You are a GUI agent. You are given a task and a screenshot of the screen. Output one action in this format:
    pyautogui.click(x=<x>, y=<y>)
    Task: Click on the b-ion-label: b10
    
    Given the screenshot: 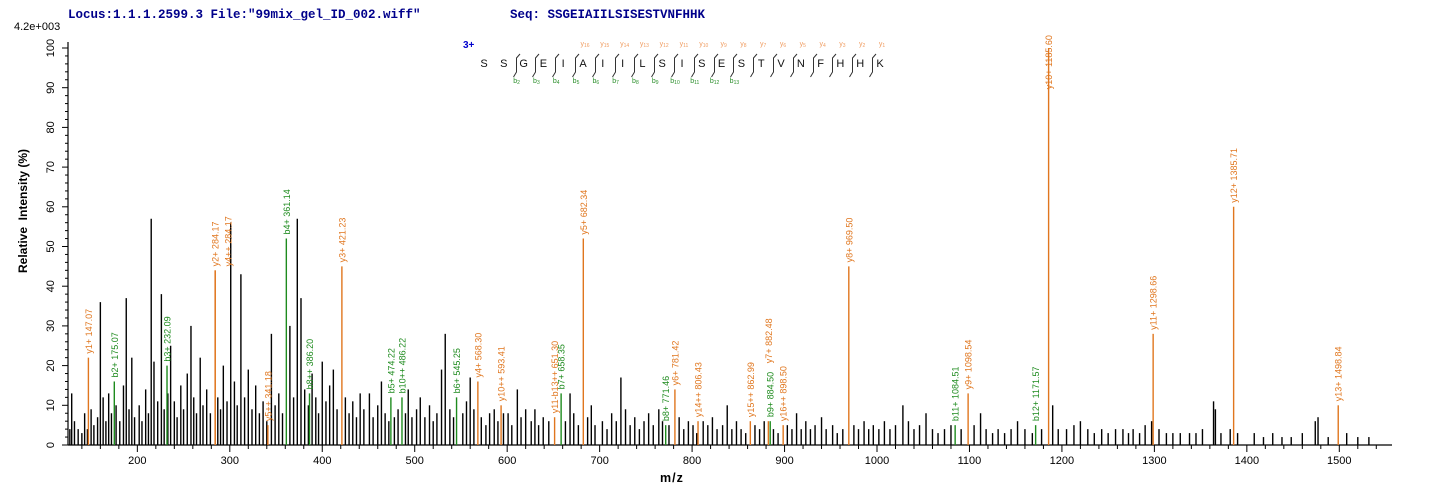 What is the action you would take?
    pyautogui.click(x=675, y=82)
    